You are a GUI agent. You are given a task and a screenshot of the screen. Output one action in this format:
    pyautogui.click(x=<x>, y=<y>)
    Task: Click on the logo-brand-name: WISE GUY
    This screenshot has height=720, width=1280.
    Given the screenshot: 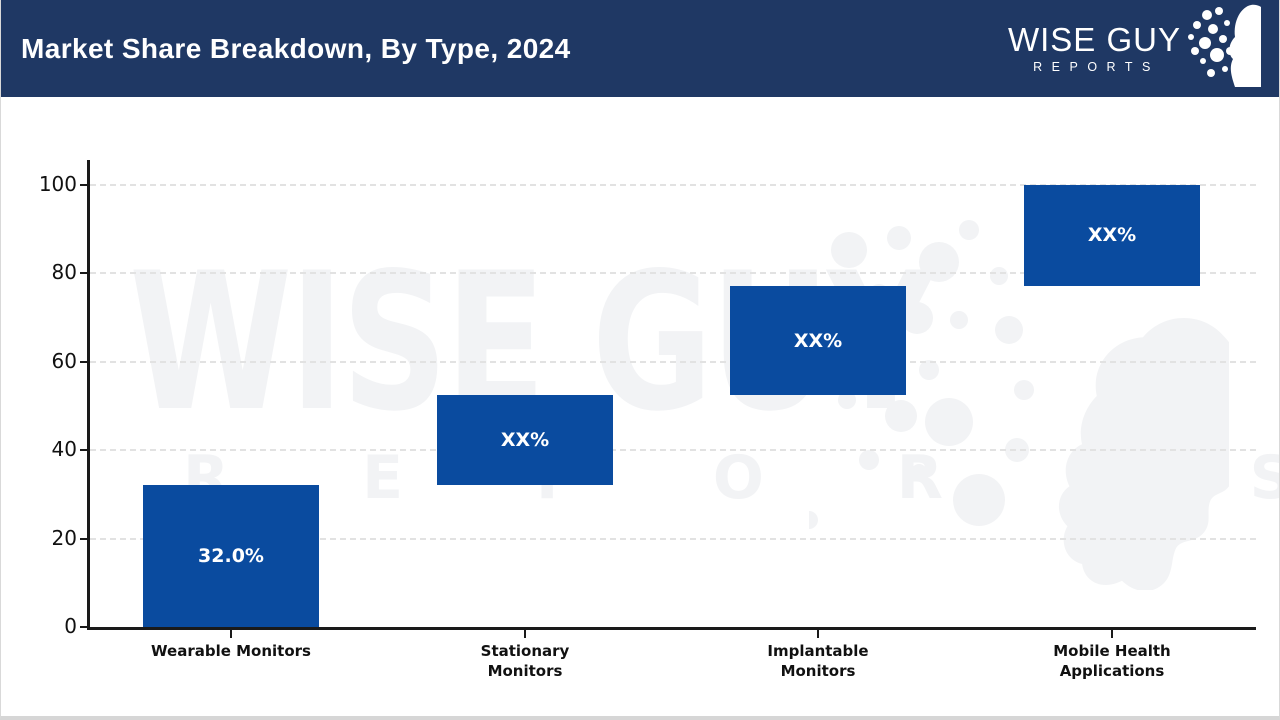 What is the action you would take?
    pyautogui.click(x=1094, y=40)
    